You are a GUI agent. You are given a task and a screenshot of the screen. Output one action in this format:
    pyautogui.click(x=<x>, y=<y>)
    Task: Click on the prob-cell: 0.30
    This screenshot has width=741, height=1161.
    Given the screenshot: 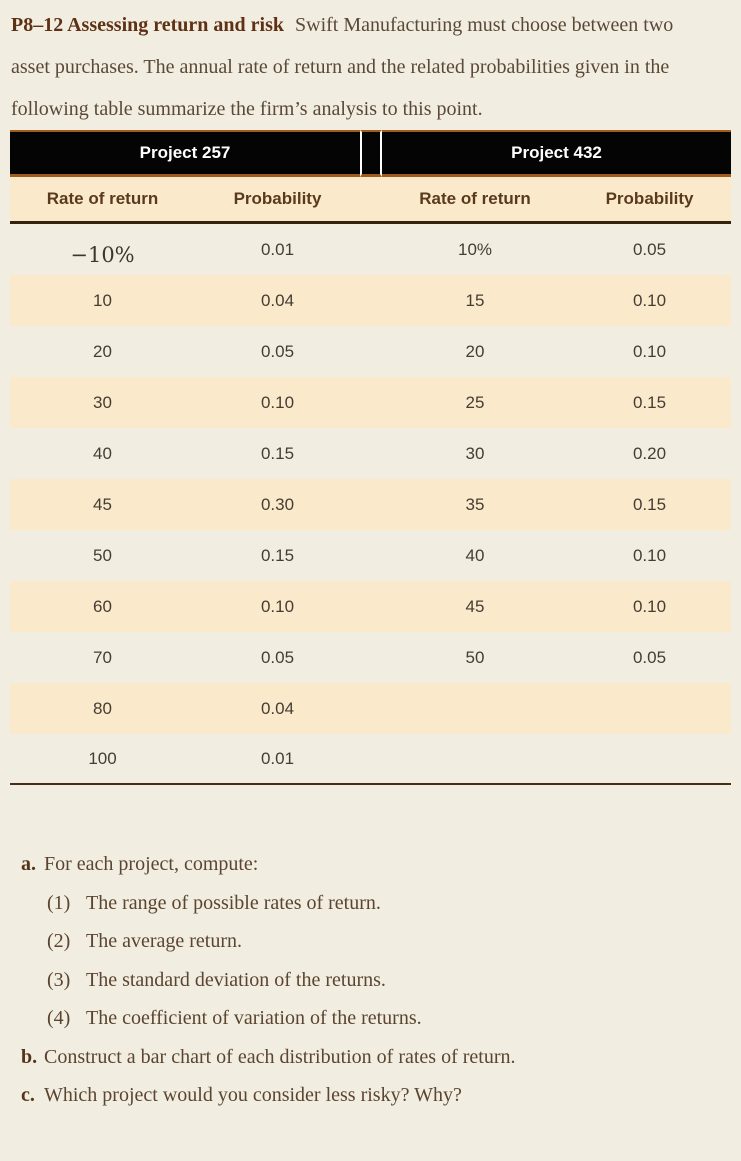 What is the action you would take?
    pyautogui.click(x=278, y=504)
    